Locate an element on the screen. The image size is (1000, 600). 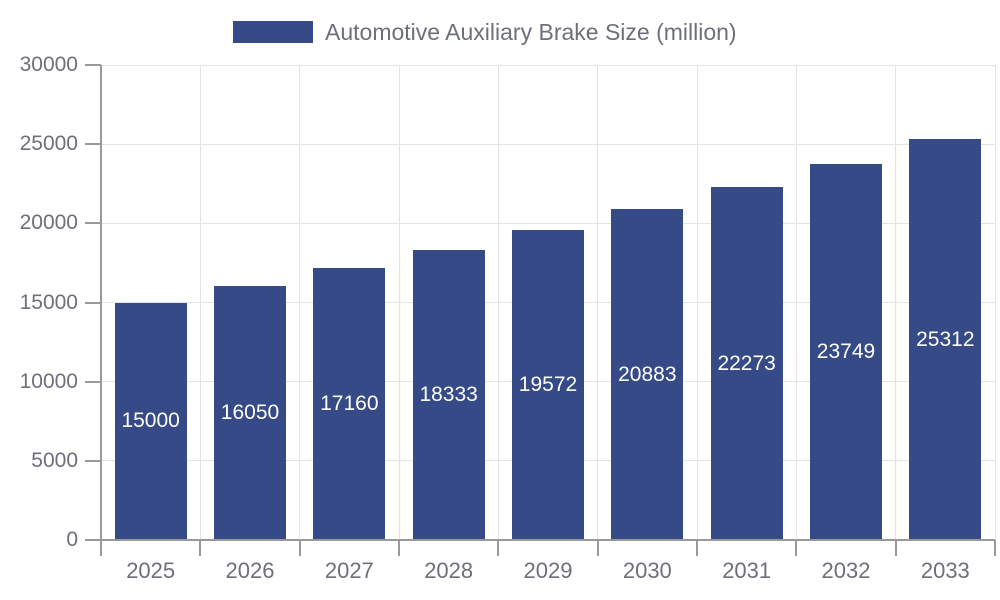
y-axis-tick-label: 25000 is located at coordinates (48, 144).